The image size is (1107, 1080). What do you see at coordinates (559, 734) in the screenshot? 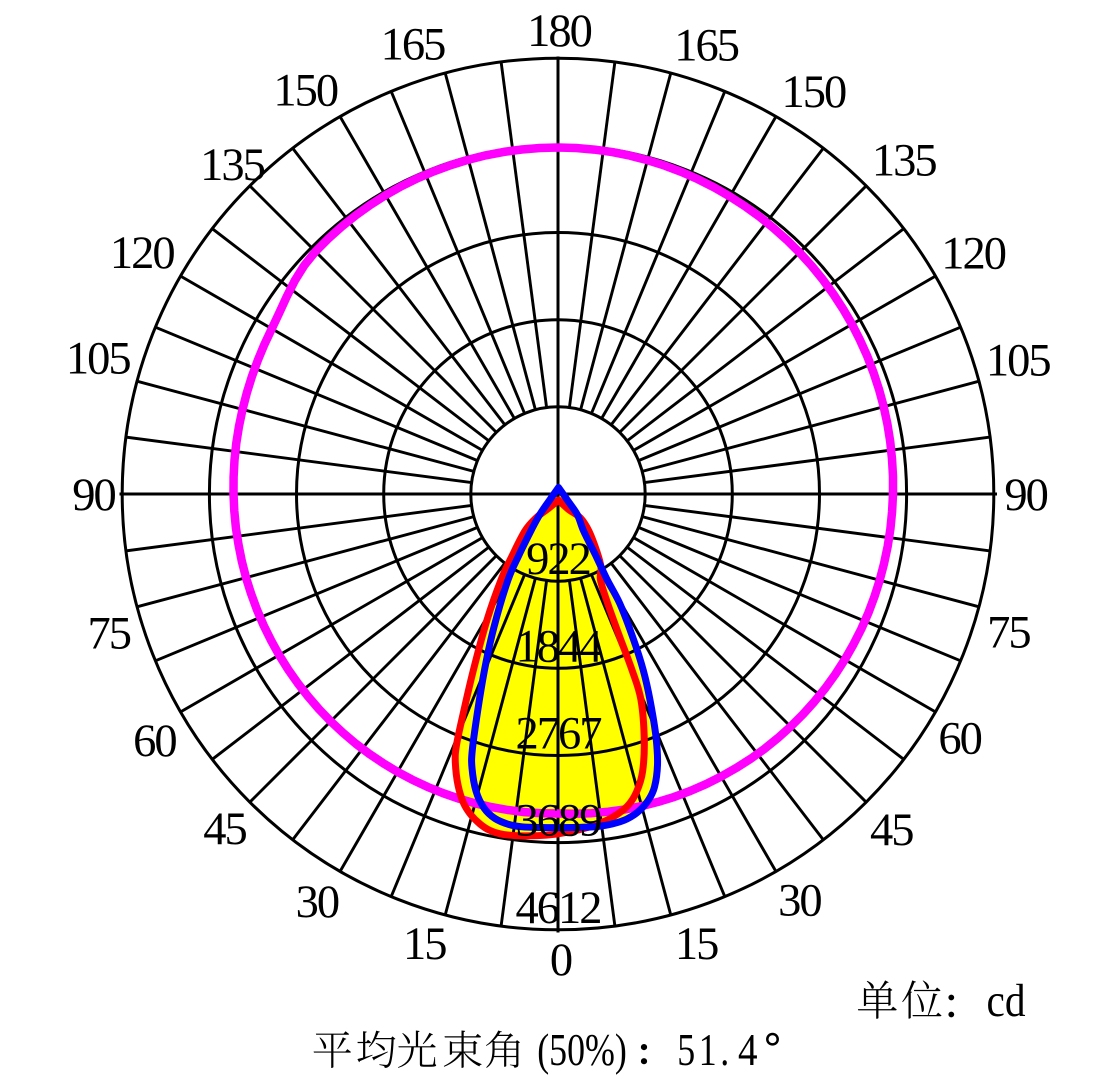
I see `svg-text: 2767` at bounding box center [559, 734].